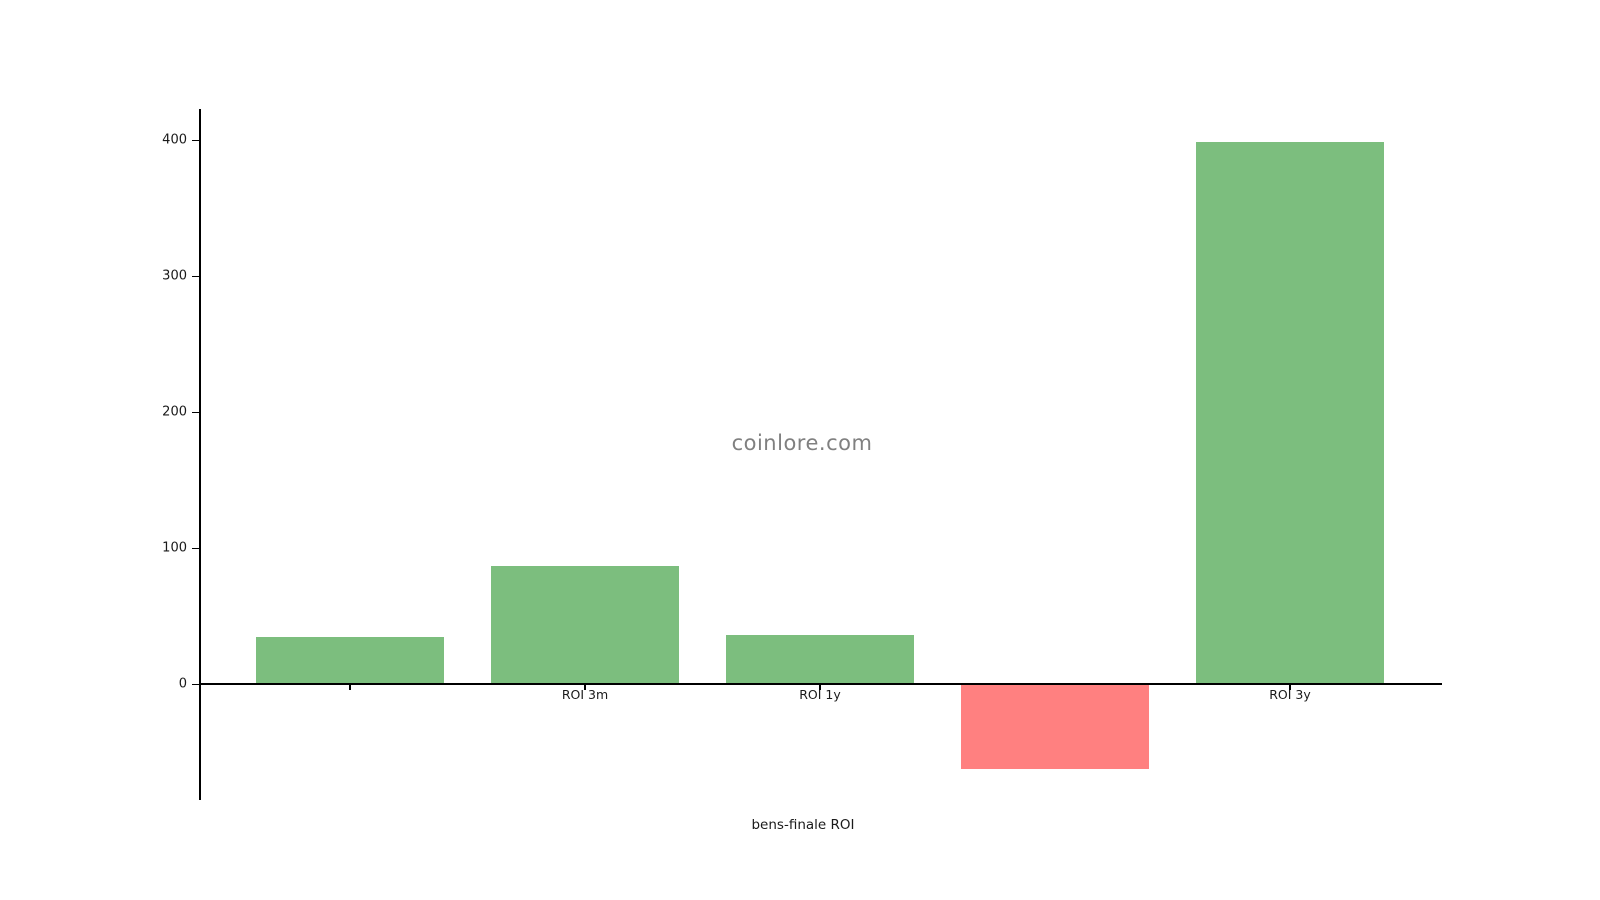 The height and width of the screenshot is (900, 1600). I want to click on x-axis-line, so click(820, 684).